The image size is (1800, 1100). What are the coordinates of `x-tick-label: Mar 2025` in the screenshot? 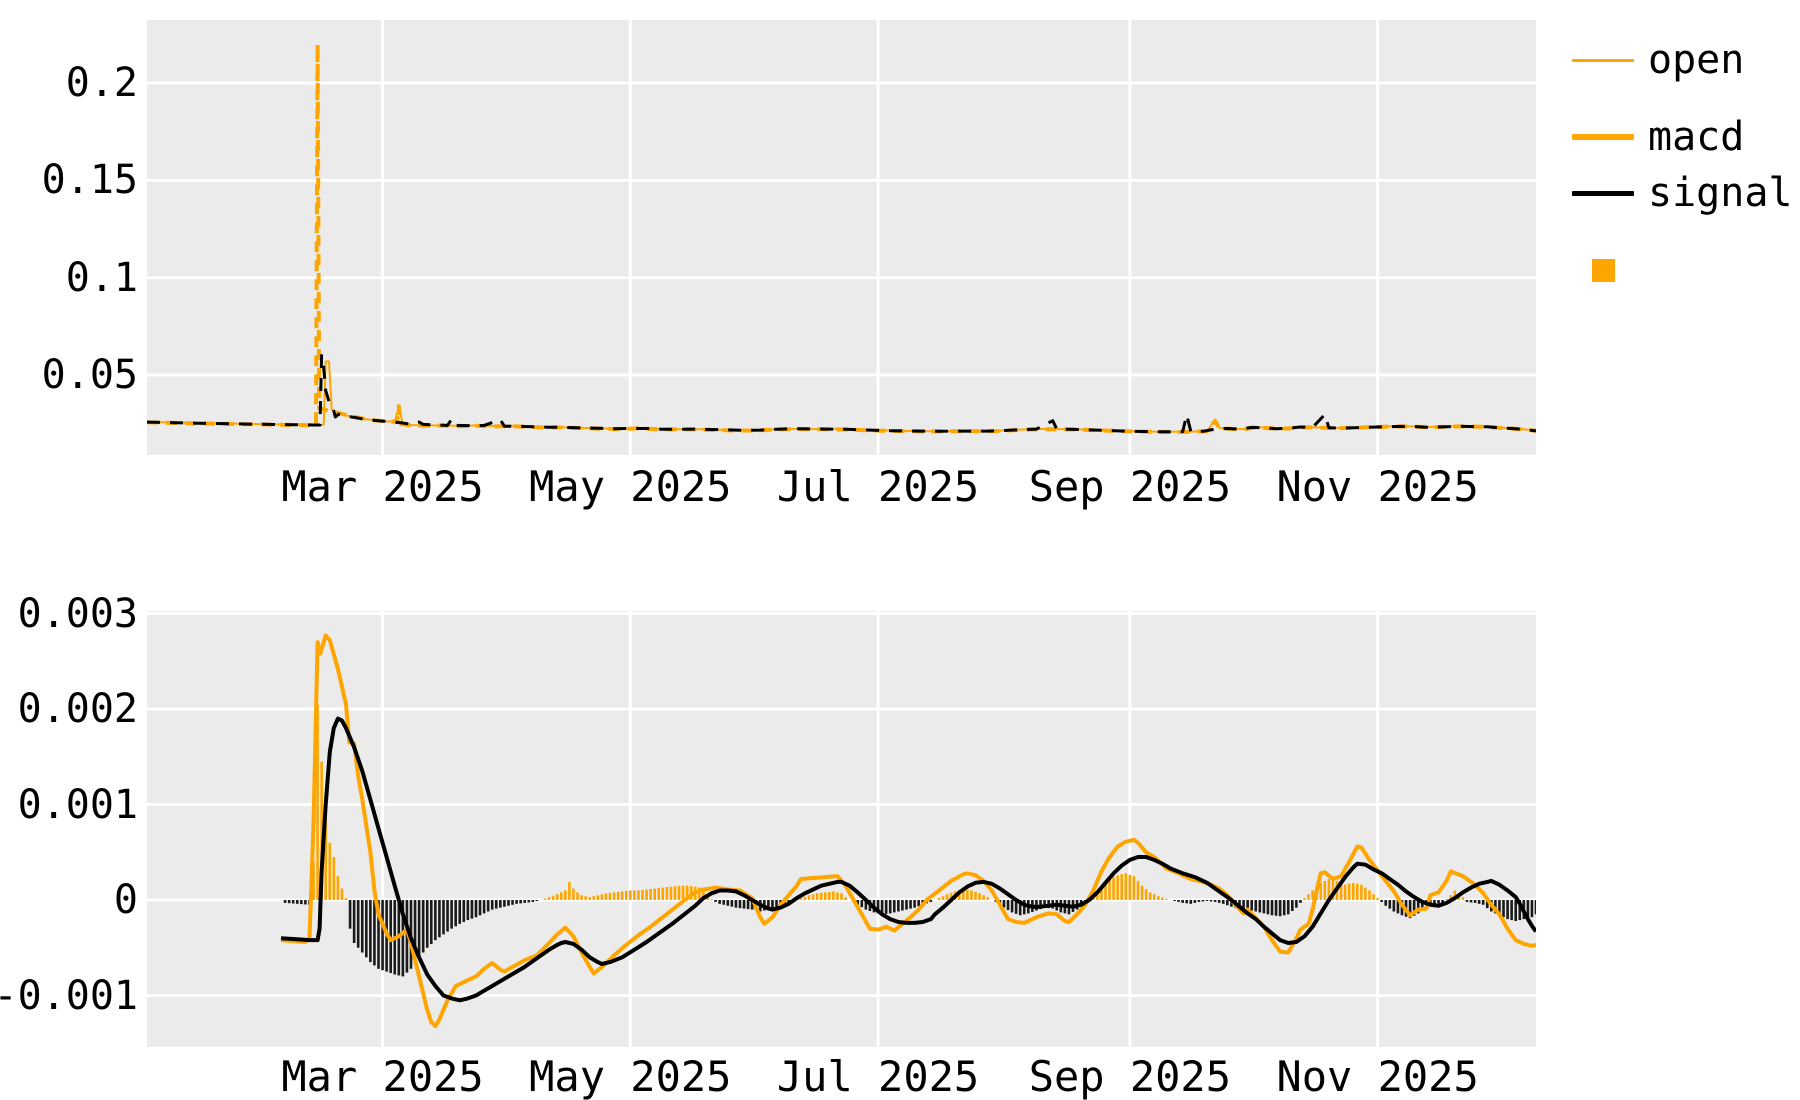 It's located at (382, 1076).